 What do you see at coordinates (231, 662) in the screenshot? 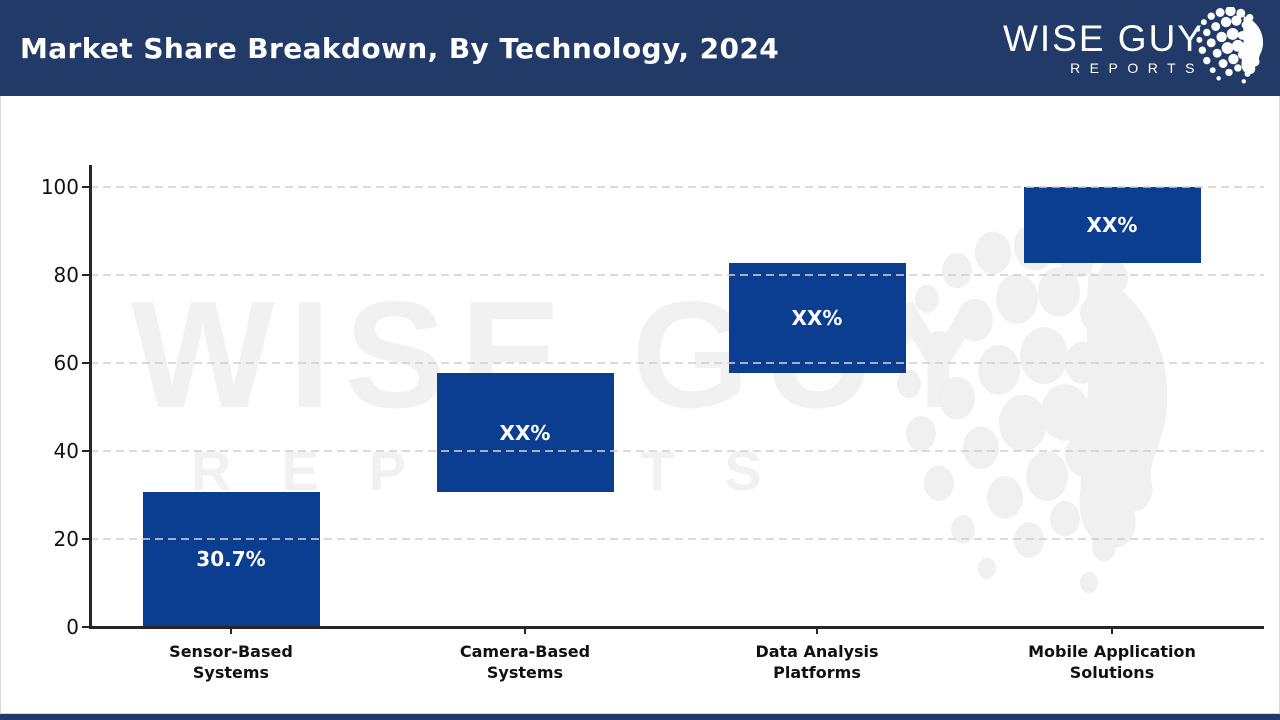
I see `x-category-label-1: Sensor-Based Systems` at bounding box center [231, 662].